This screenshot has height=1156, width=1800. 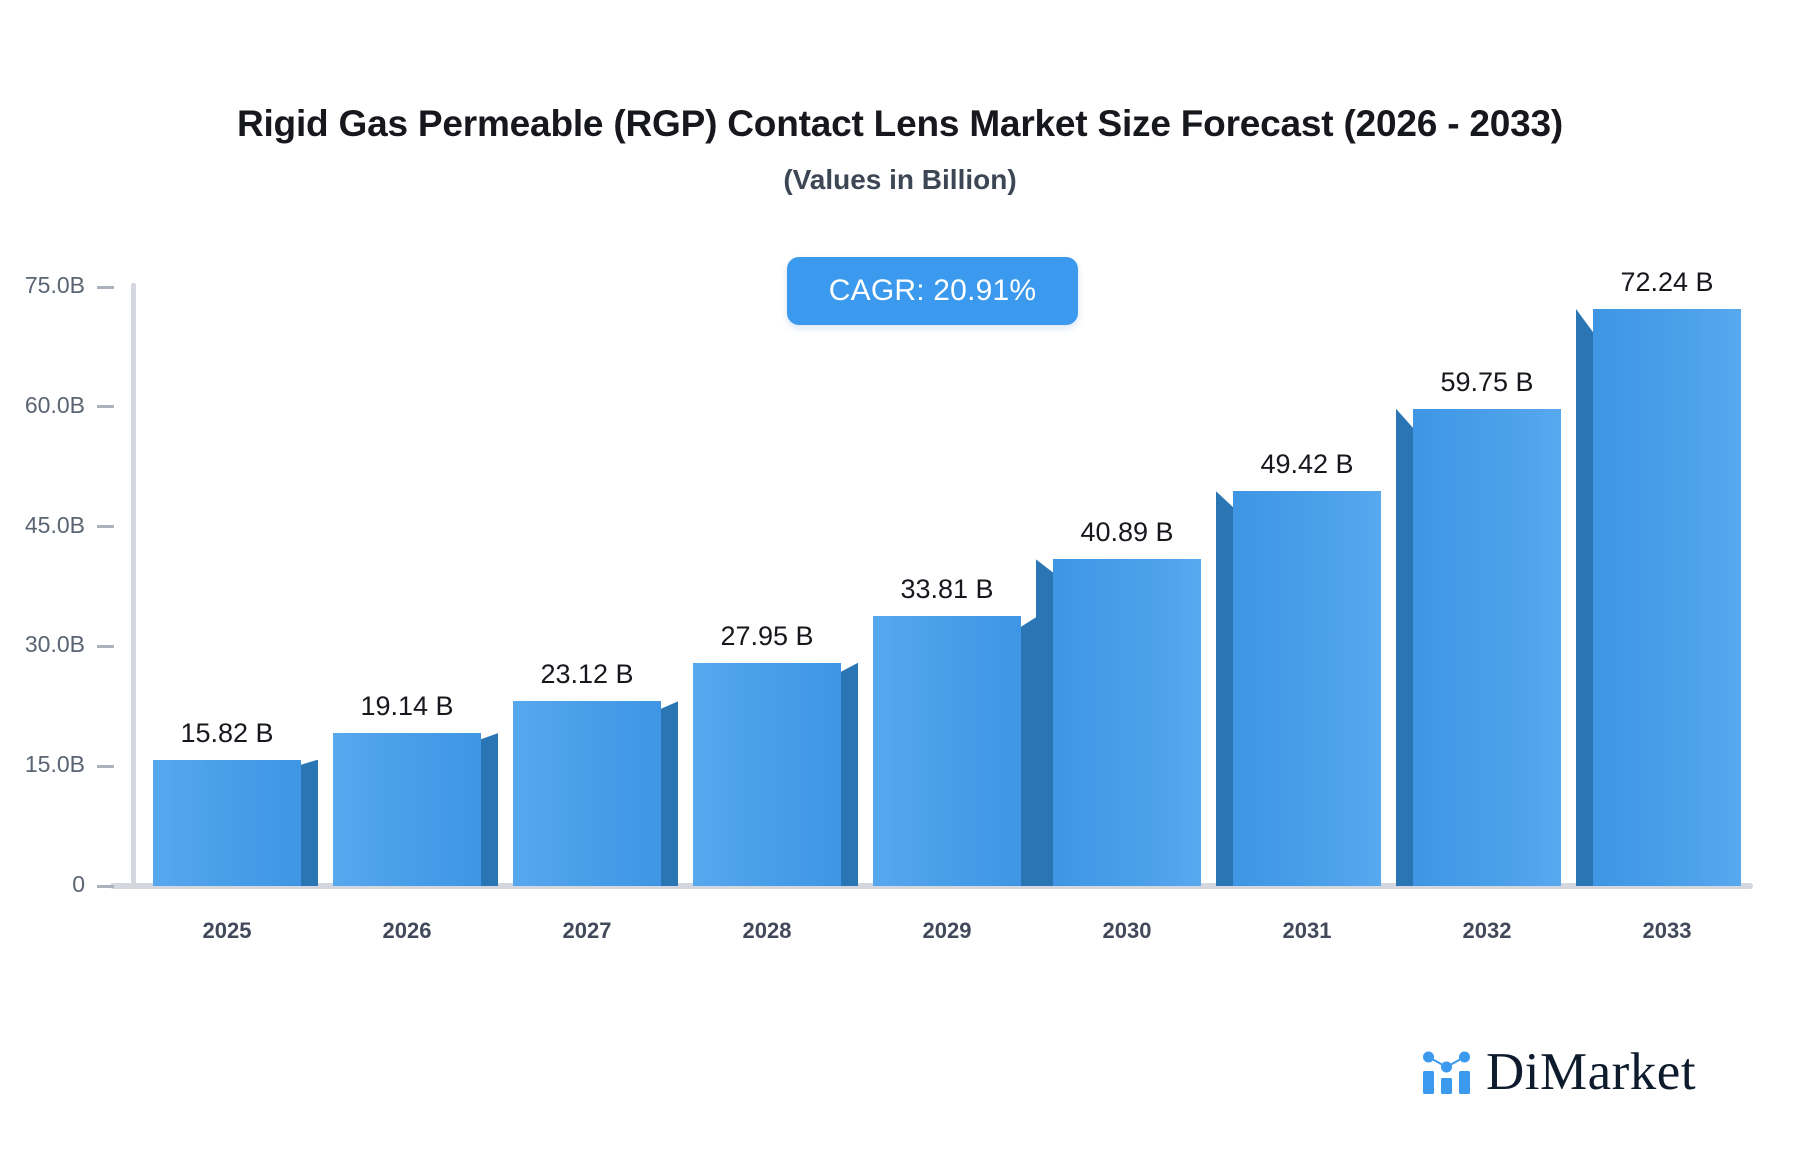 I want to click on bar-value-label: 49.42 B, so click(x=1307, y=464).